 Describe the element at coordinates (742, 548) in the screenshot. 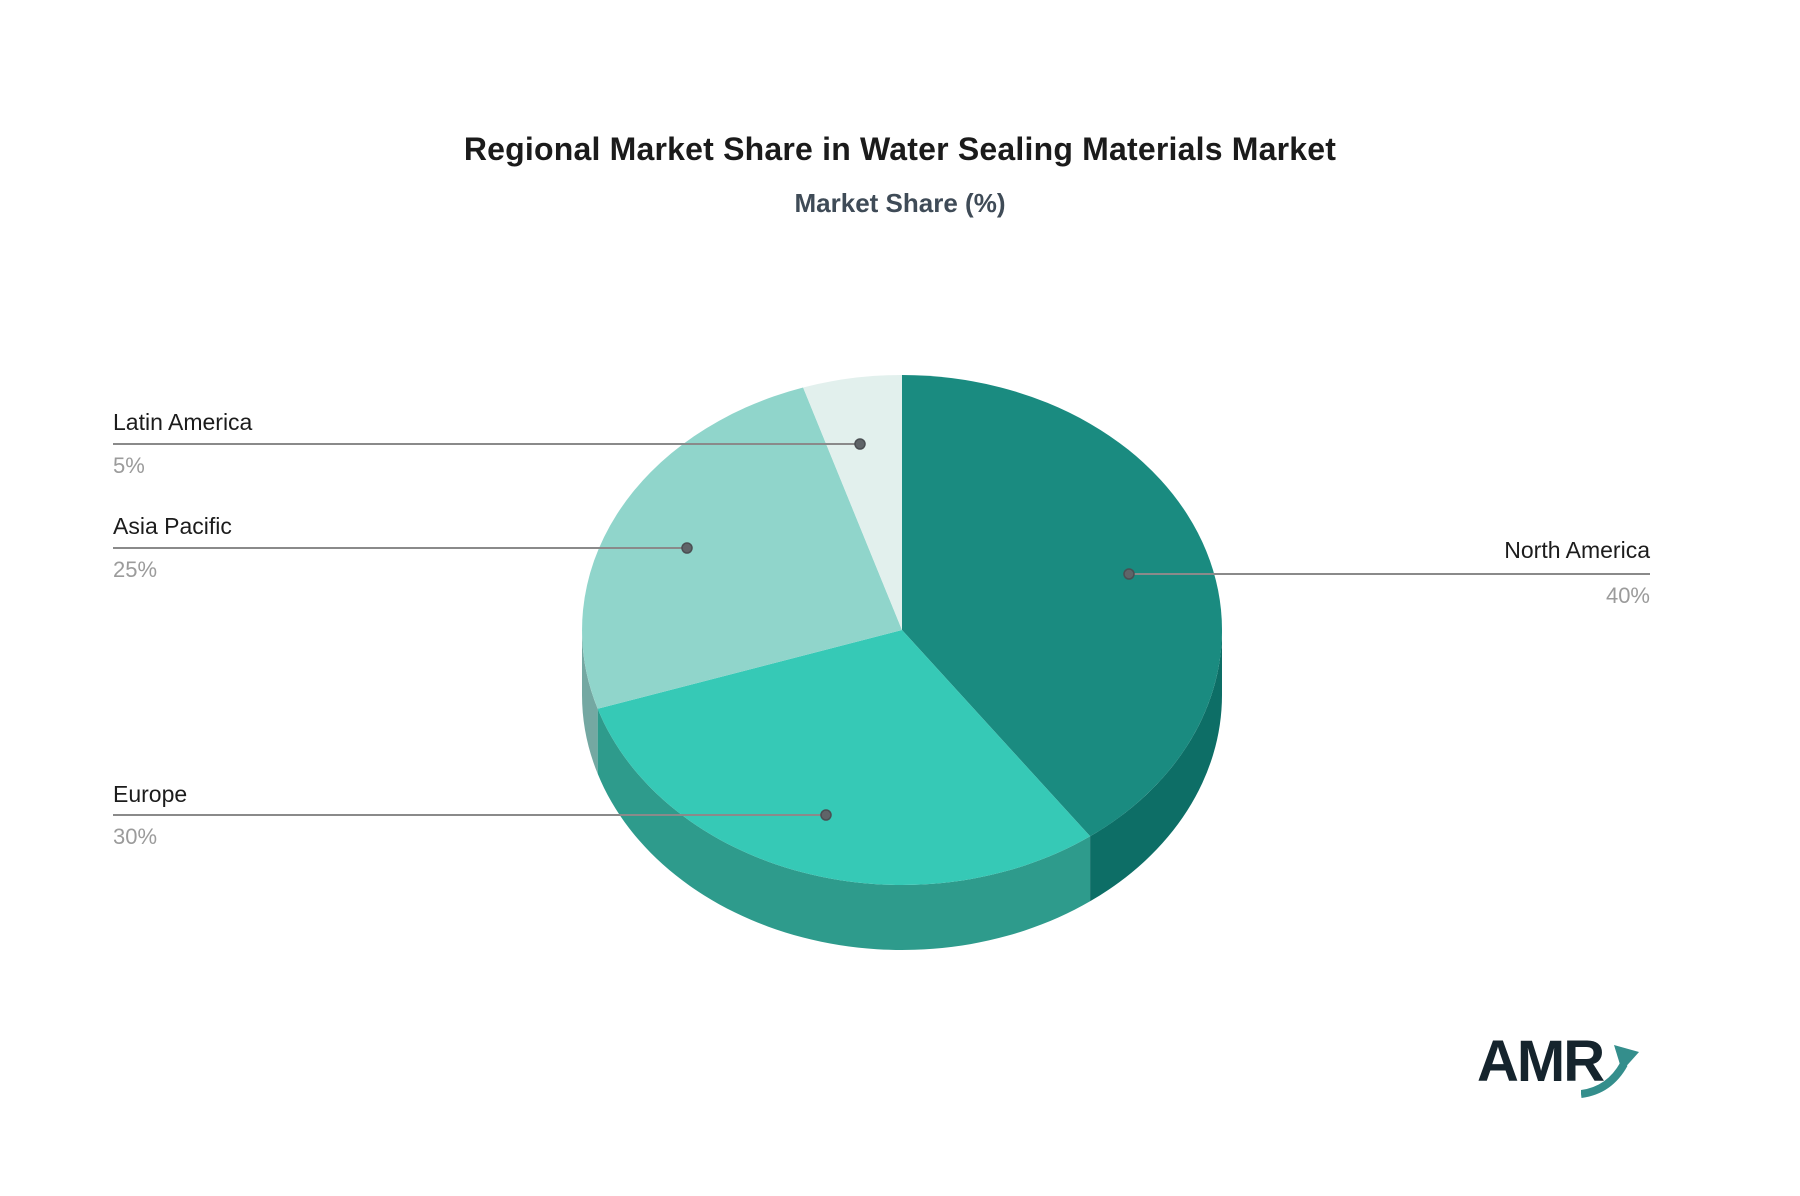

I see `pie-slice-asia-pacific` at that location.